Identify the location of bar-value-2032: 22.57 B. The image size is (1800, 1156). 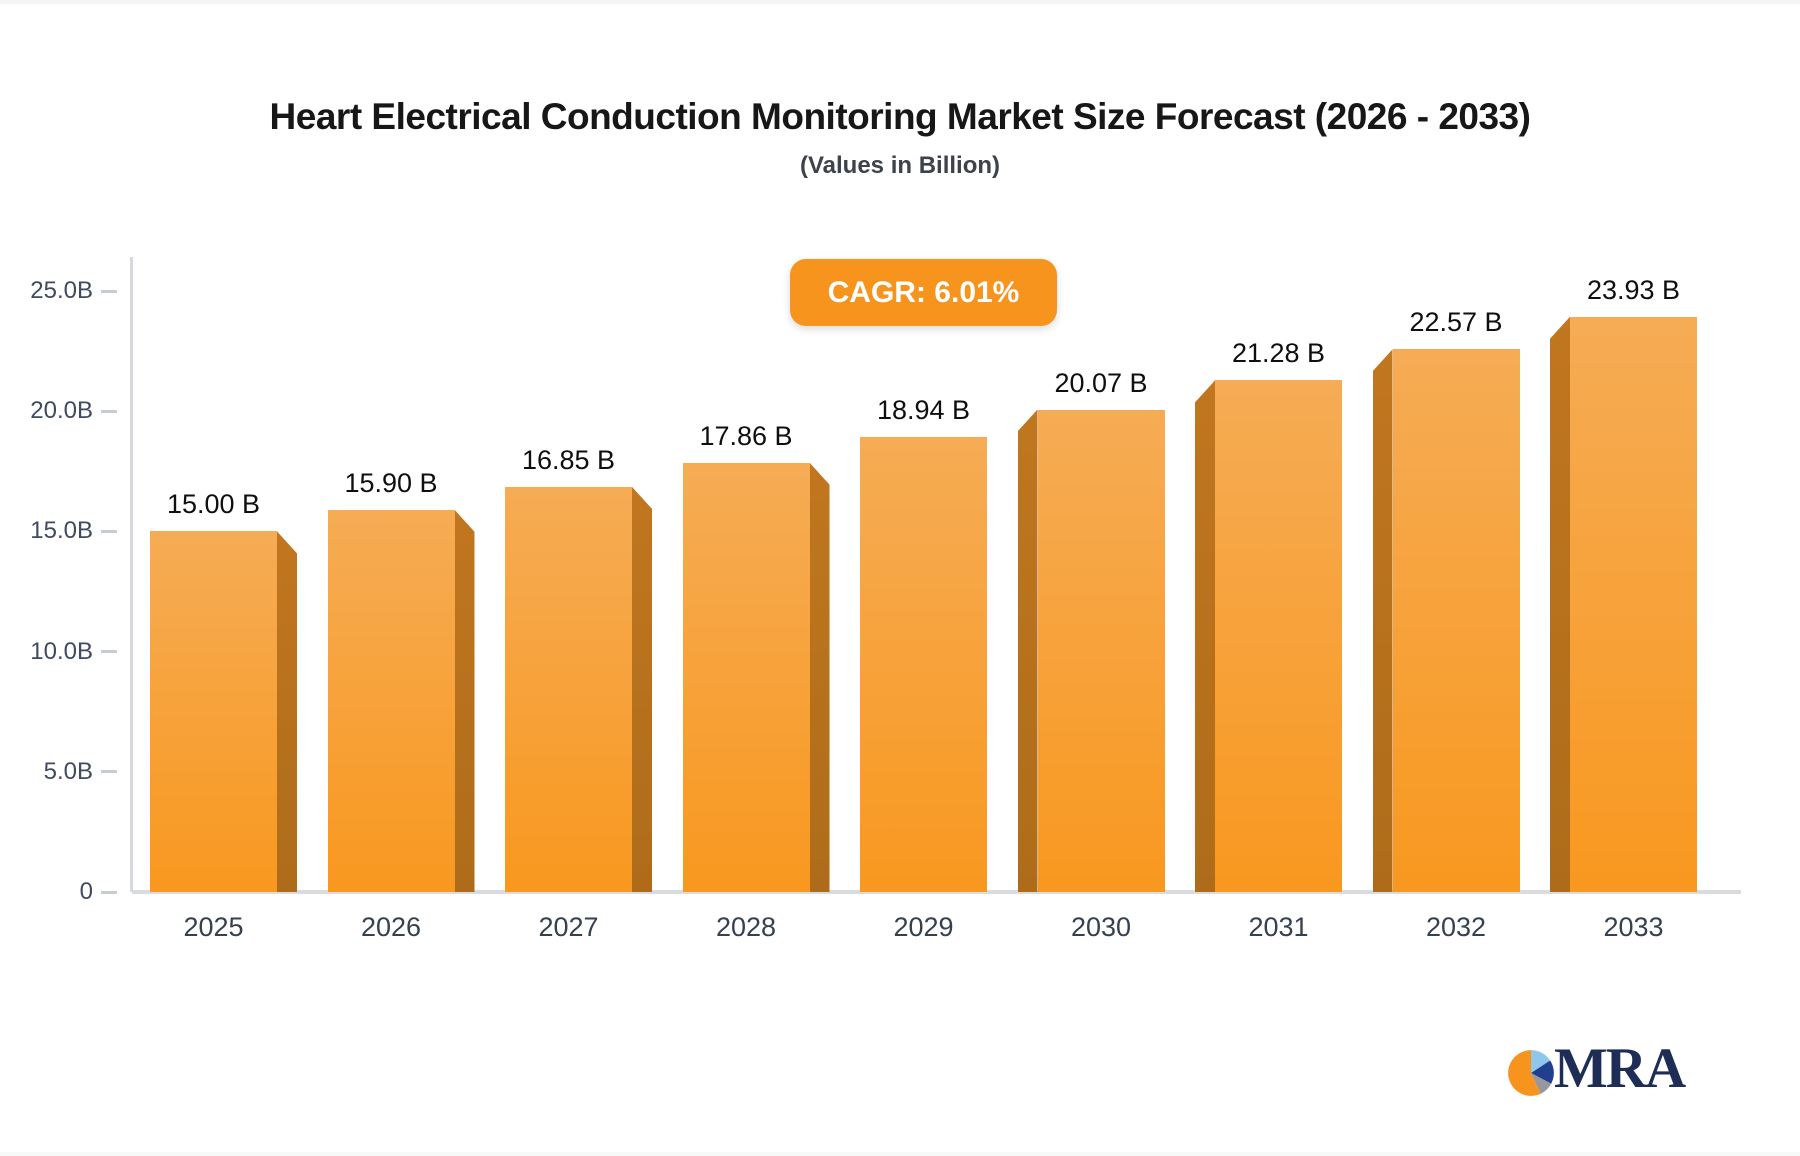
(1456, 322).